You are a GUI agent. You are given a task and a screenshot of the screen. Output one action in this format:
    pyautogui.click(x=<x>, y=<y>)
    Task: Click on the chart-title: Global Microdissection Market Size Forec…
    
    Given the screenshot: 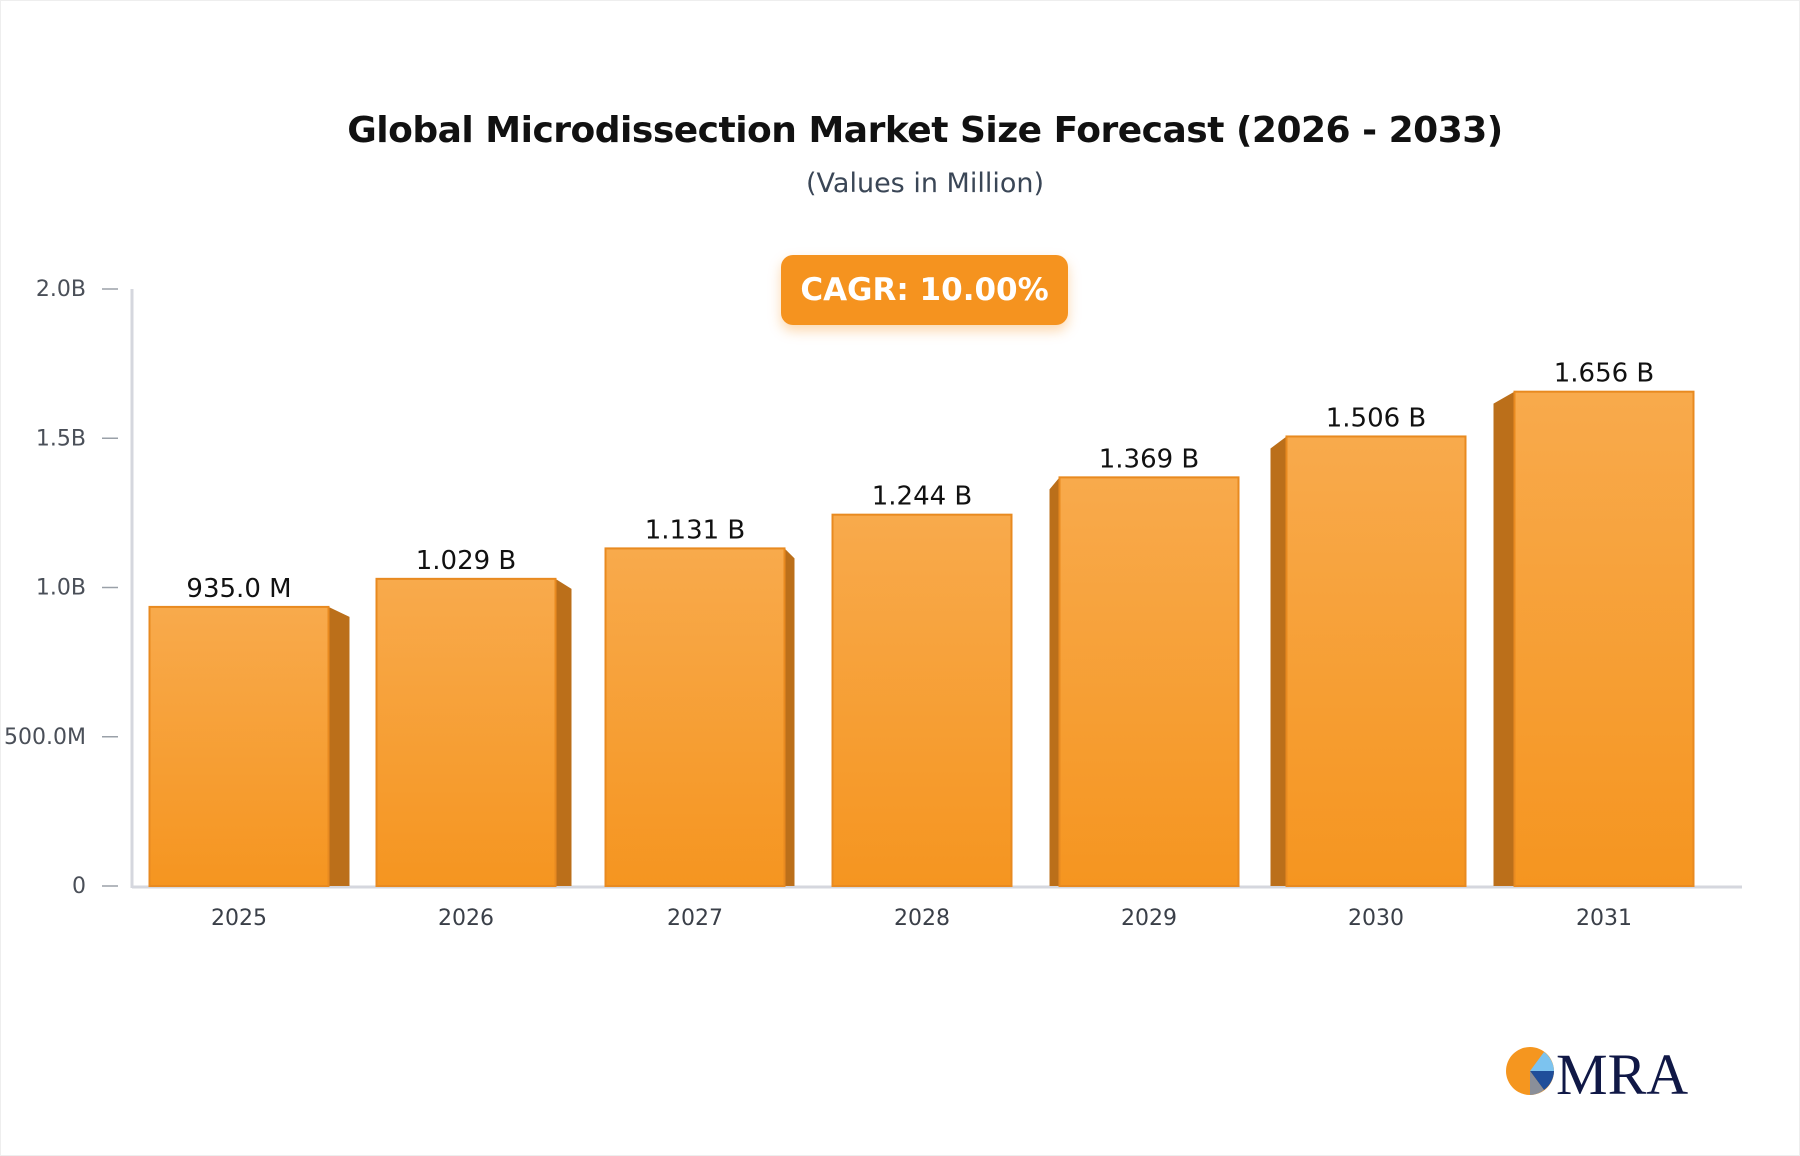 What is the action you would take?
    pyautogui.click(x=925, y=130)
    